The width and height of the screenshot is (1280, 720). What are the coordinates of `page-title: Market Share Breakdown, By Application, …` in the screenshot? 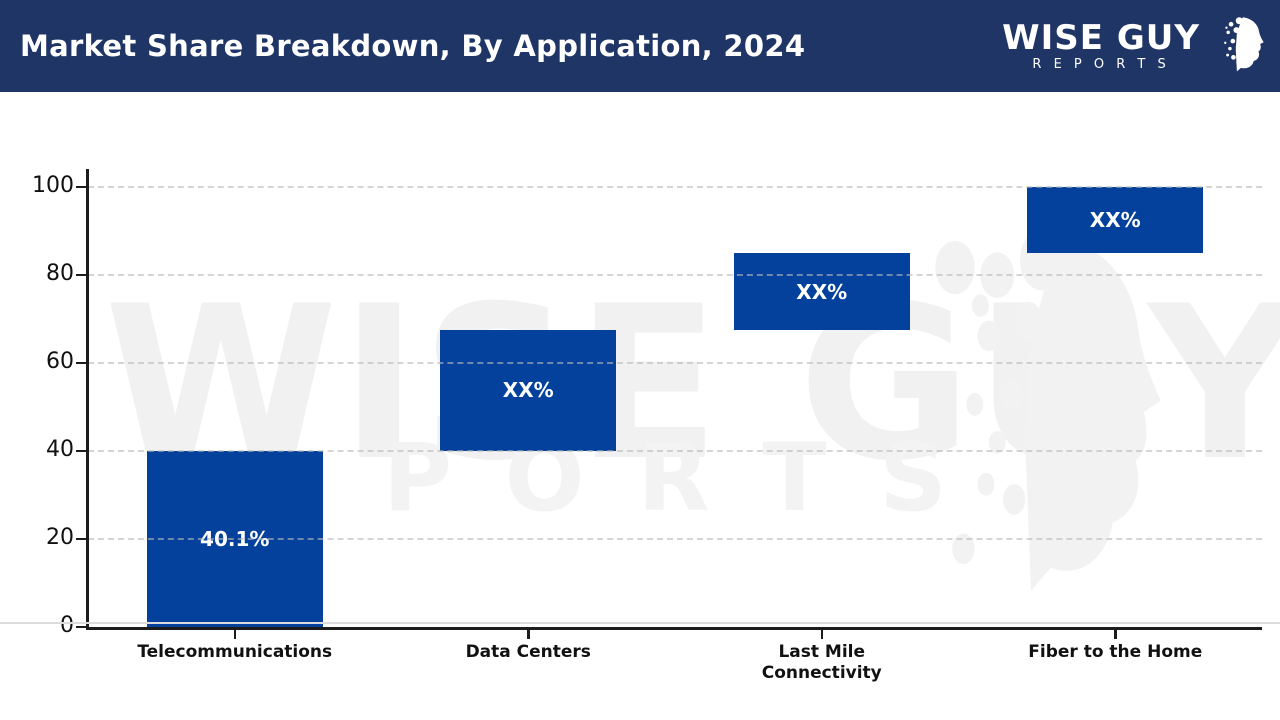 It's located at (413, 46).